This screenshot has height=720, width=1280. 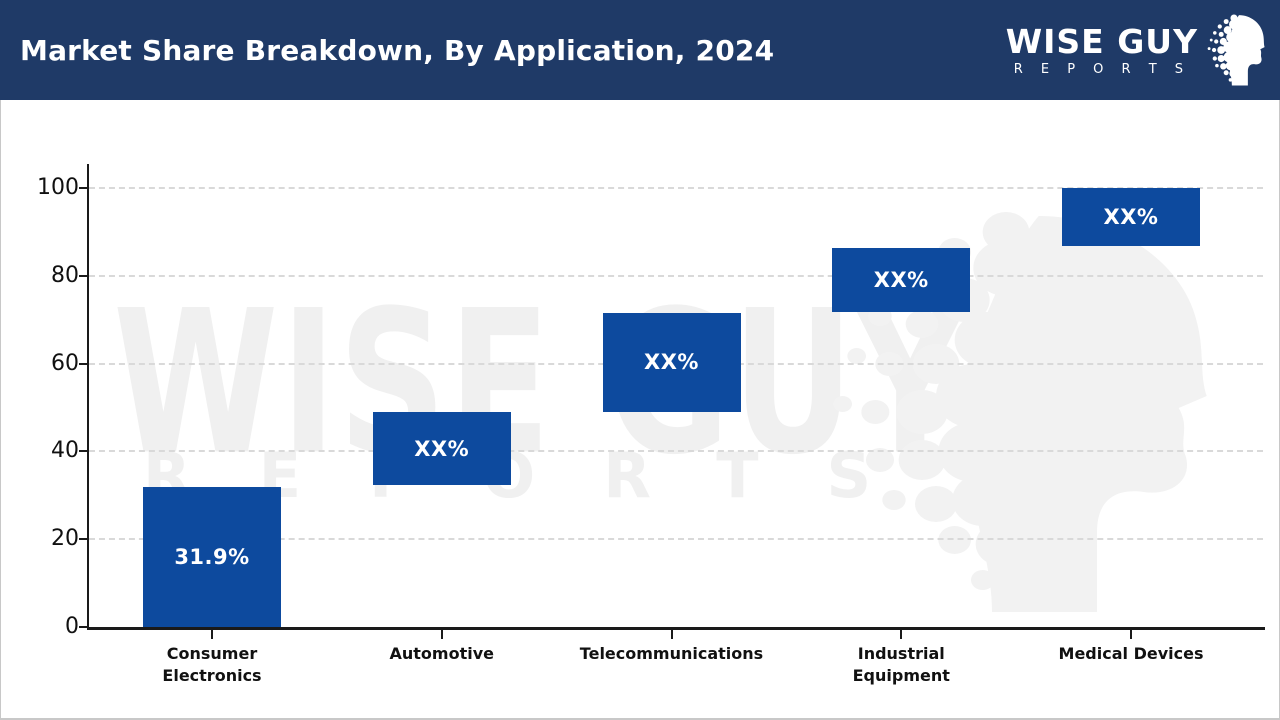 I want to click on bar-telecommunications: XX%, so click(x=671, y=362).